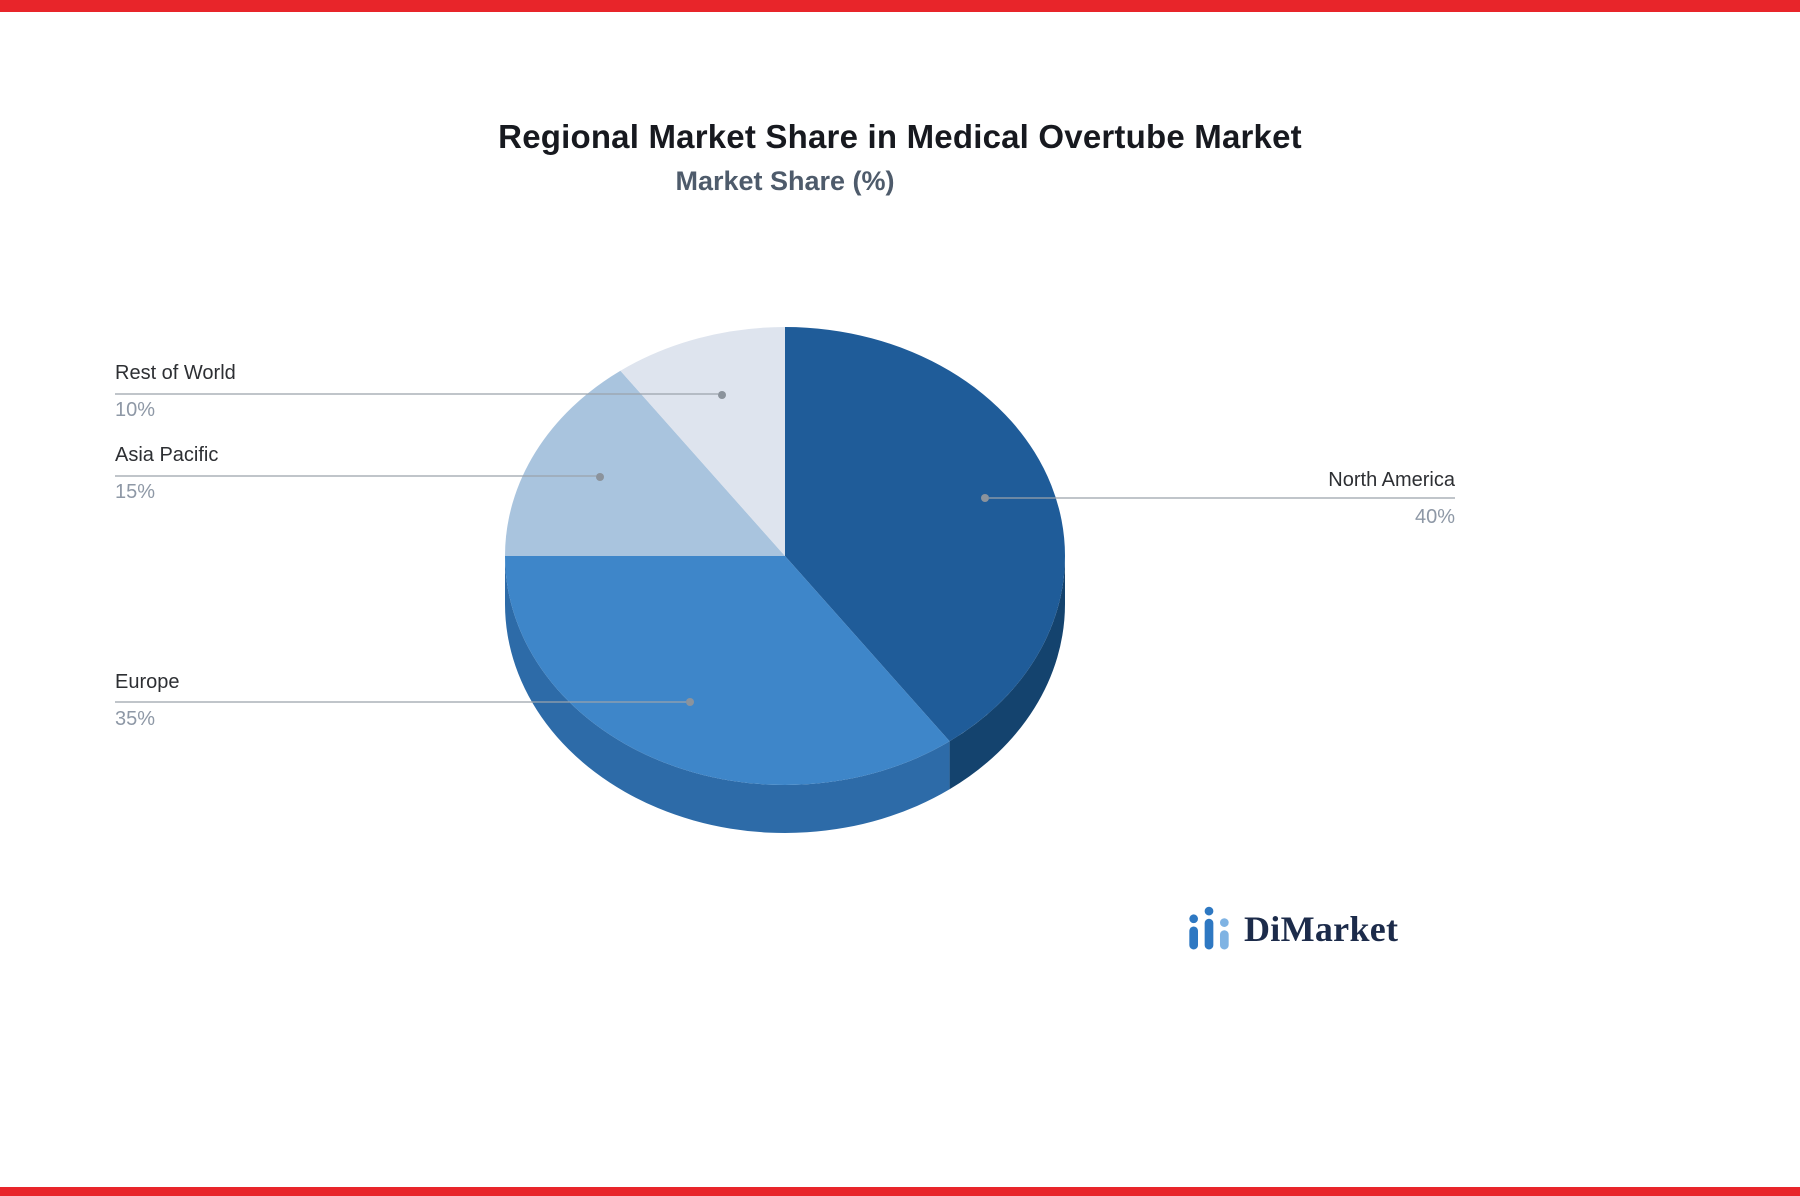  I want to click on pie-slice-north-america, so click(925, 534).